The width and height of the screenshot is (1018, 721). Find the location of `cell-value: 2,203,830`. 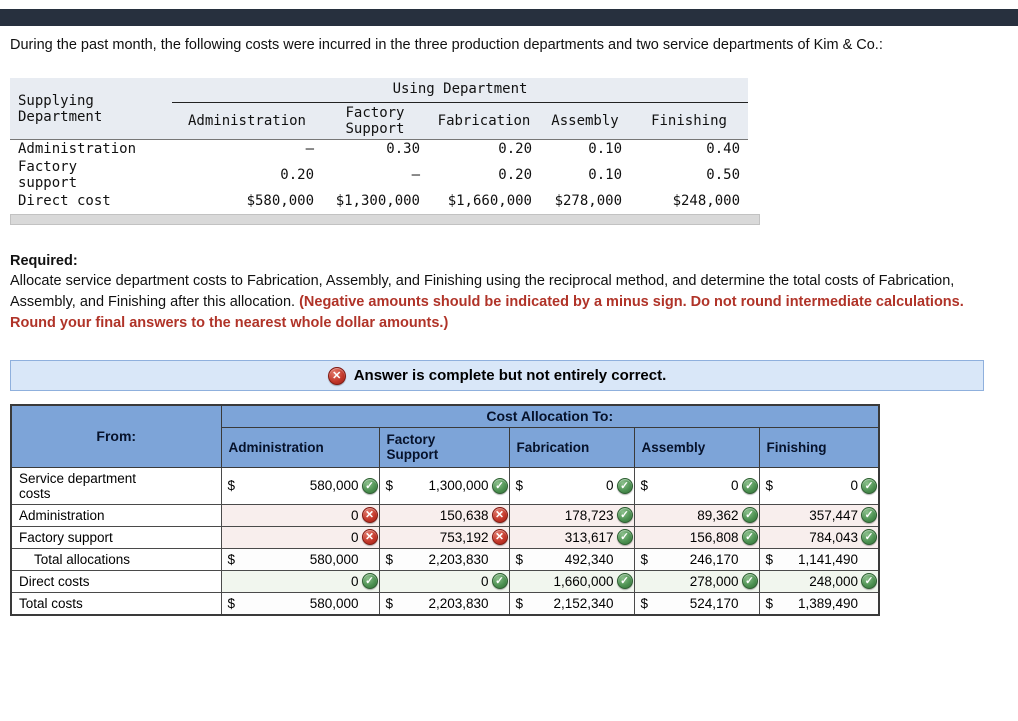

cell-value: 2,203,830 is located at coordinates (458, 603).